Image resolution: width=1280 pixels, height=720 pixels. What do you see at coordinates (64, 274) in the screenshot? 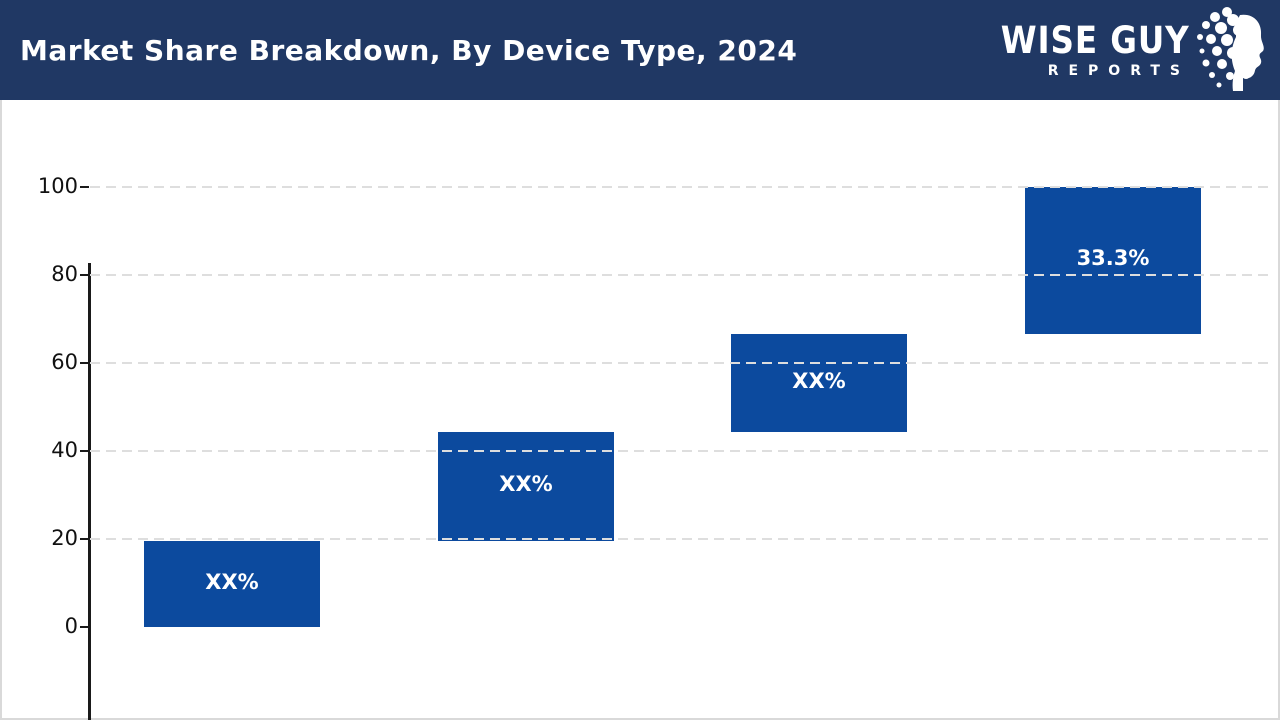
I see `y-tick-label: 80` at bounding box center [64, 274].